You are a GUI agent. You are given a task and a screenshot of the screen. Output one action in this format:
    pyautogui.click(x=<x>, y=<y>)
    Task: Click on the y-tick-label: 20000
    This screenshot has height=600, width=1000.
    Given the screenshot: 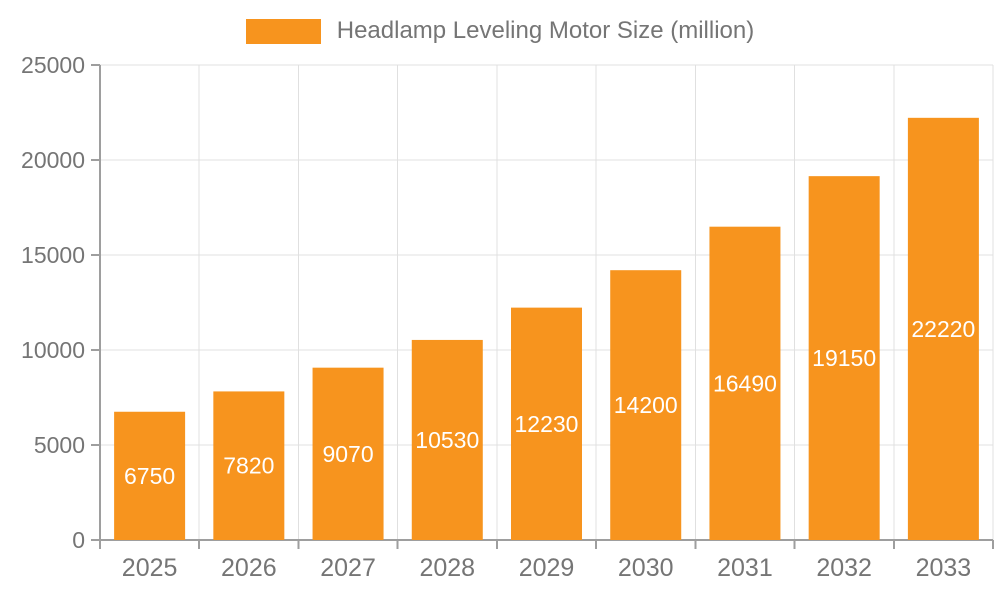 What is the action you would take?
    pyautogui.click(x=53, y=160)
    